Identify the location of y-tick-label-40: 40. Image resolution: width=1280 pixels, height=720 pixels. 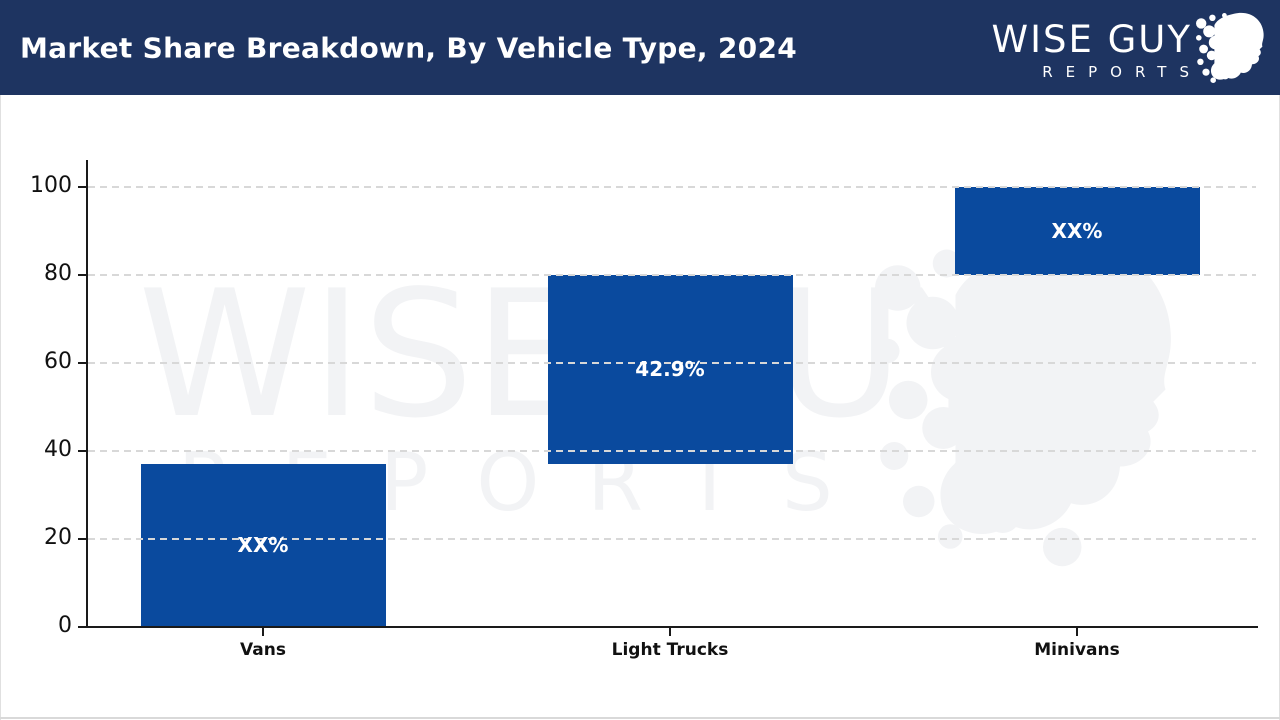
(58, 449).